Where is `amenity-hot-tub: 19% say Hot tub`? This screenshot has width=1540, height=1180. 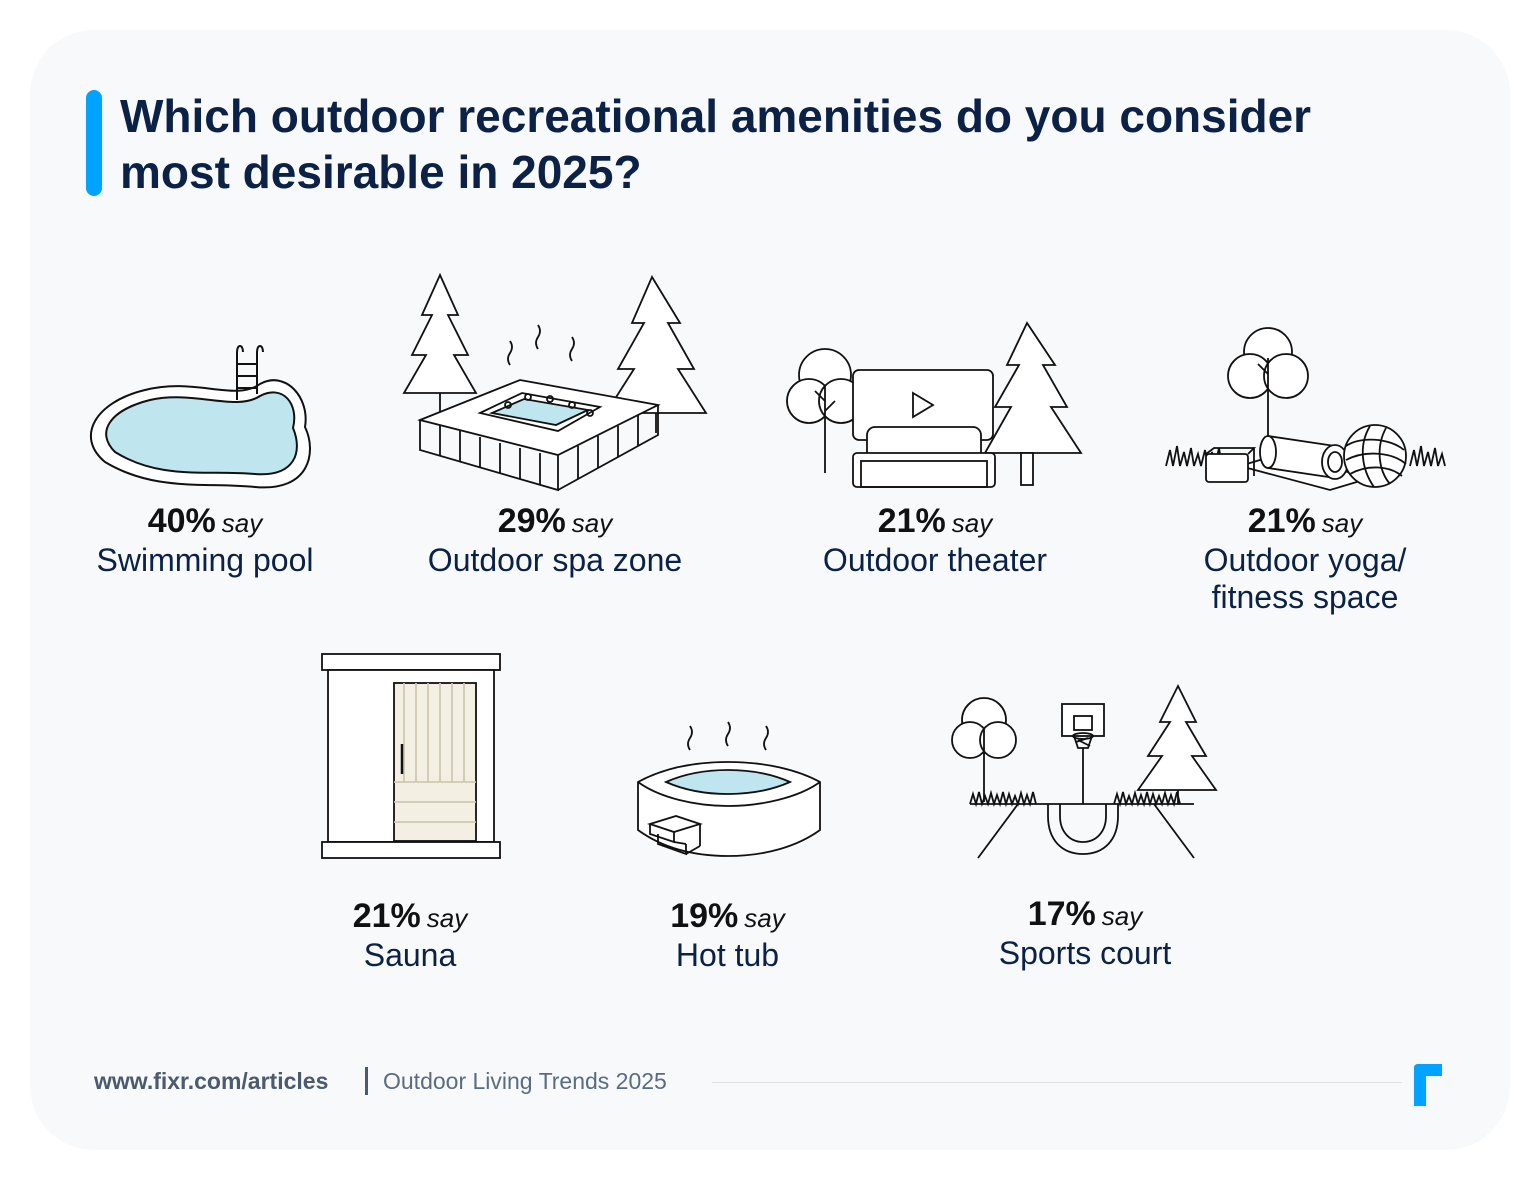 amenity-hot-tub: 19% say Hot tub is located at coordinates (727, 851).